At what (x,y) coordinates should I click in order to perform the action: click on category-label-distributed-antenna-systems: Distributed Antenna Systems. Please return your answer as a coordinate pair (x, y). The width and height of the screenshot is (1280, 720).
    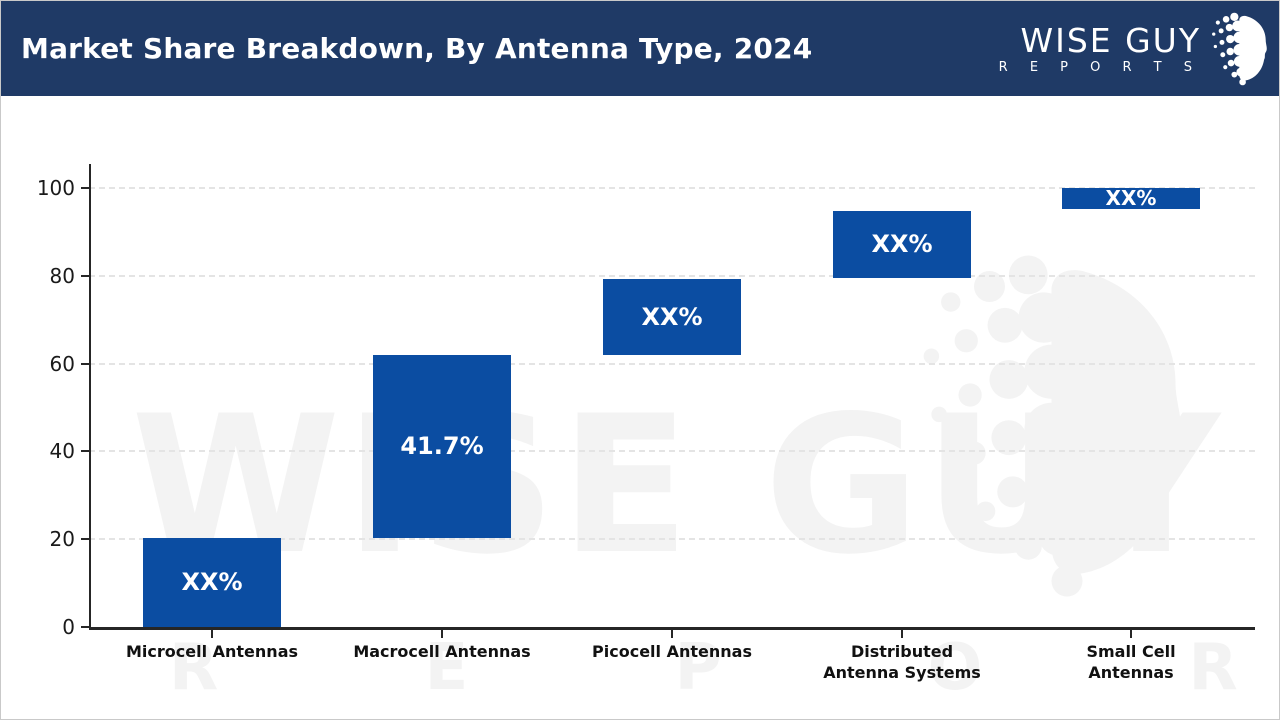
    Looking at the image, I should click on (902, 662).